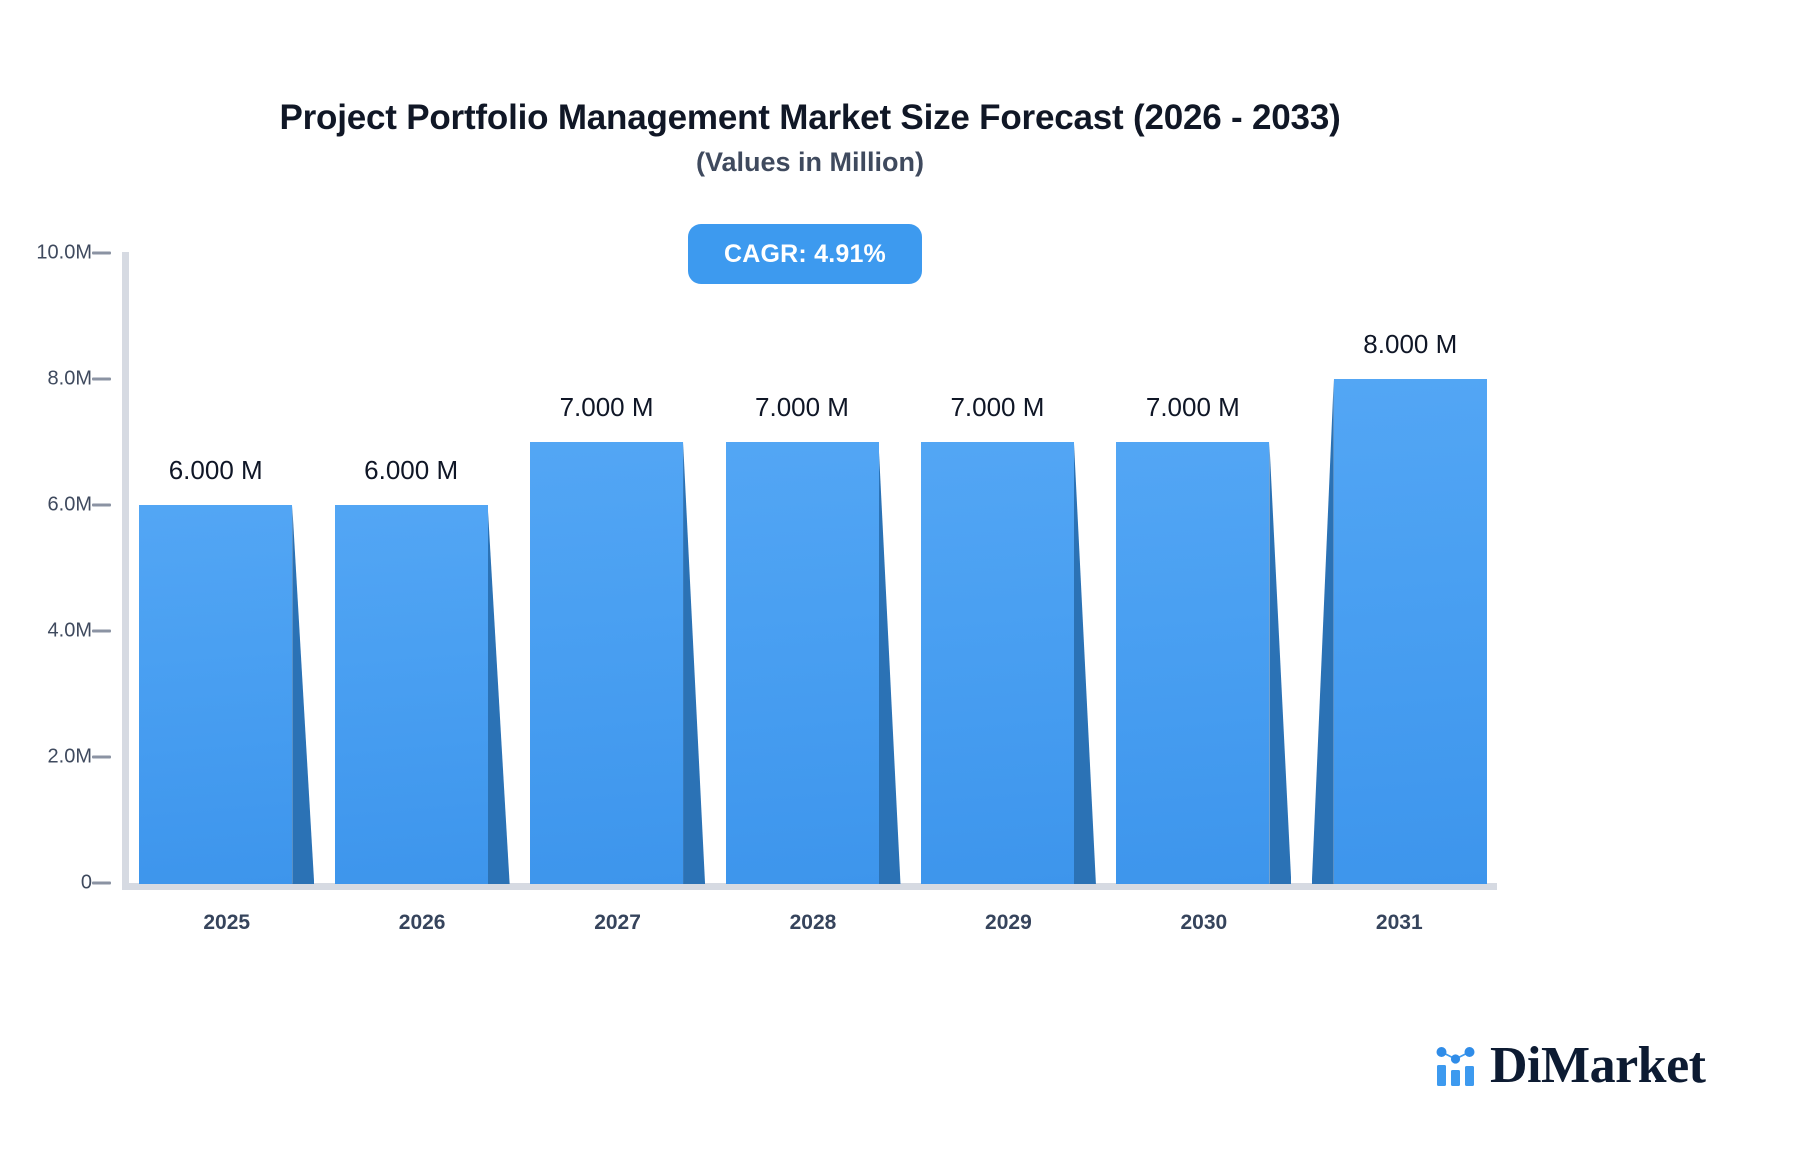 The image size is (1800, 1156). Describe the element at coordinates (1410, 344) in the screenshot. I see `bar-value-label: 8.000 M` at that location.